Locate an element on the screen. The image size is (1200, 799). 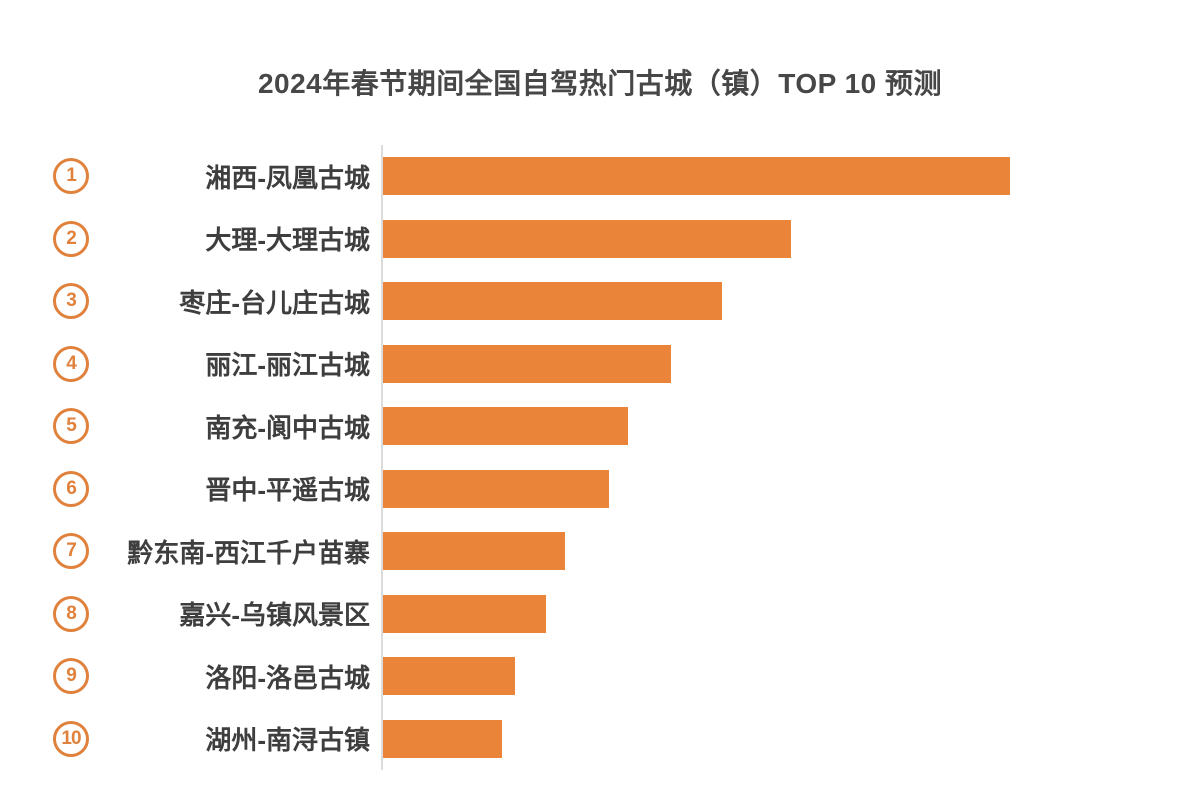
category-label: 晋中-平遥古城 is located at coordinates (287, 490).